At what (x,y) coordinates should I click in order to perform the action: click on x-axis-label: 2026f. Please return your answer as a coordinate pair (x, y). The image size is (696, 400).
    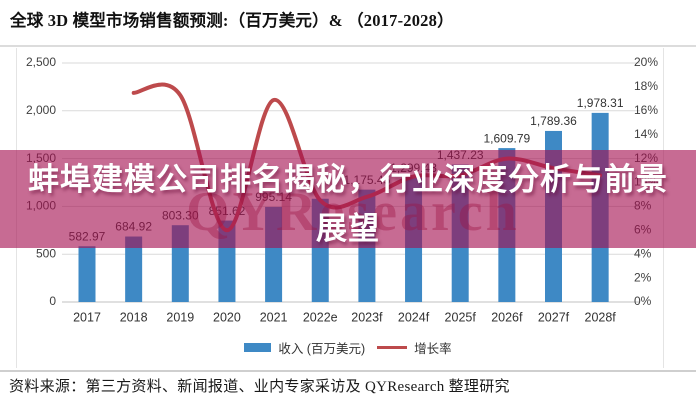
    Looking at the image, I should click on (507, 317).